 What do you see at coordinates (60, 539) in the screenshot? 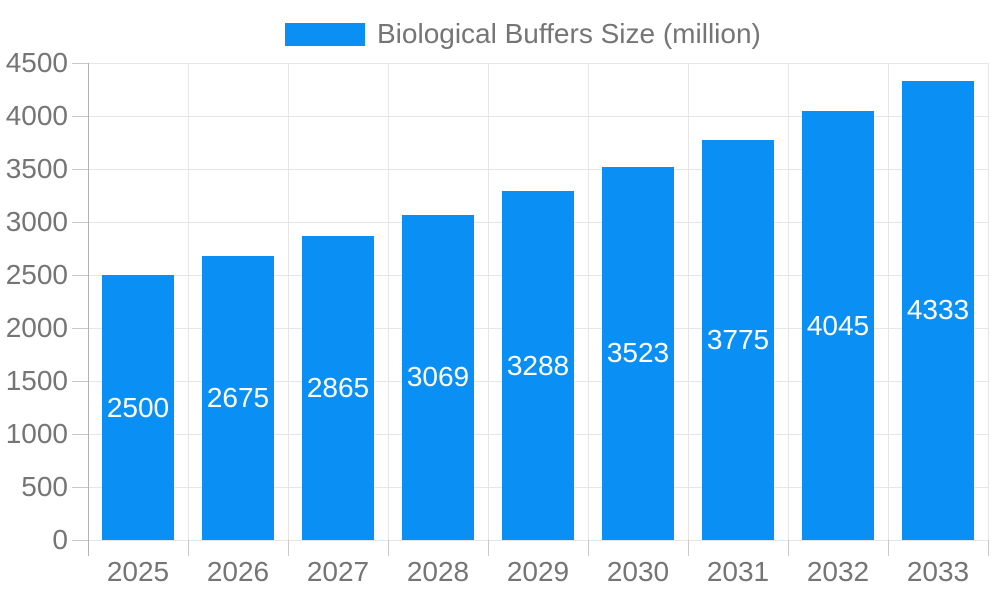
I see `y-axis-tick-label: 0` at bounding box center [60, 539].